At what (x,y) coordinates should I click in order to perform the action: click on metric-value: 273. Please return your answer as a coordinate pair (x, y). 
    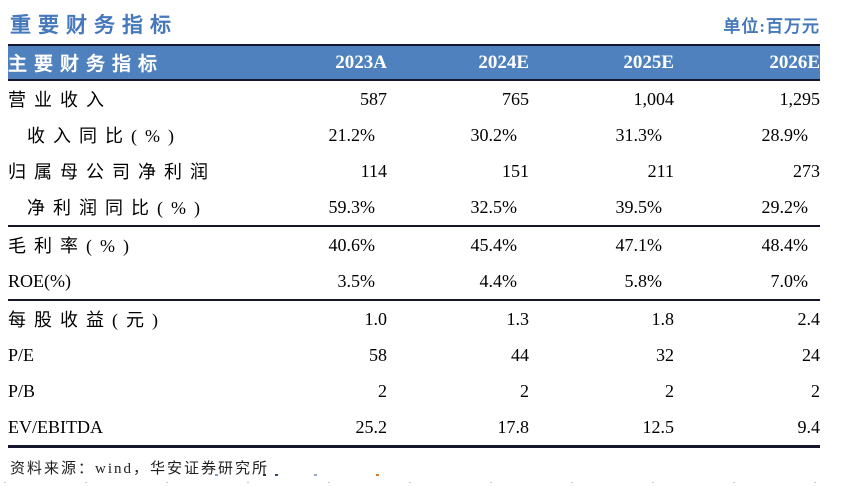
    Looking at the image, I should click on (806, 170).